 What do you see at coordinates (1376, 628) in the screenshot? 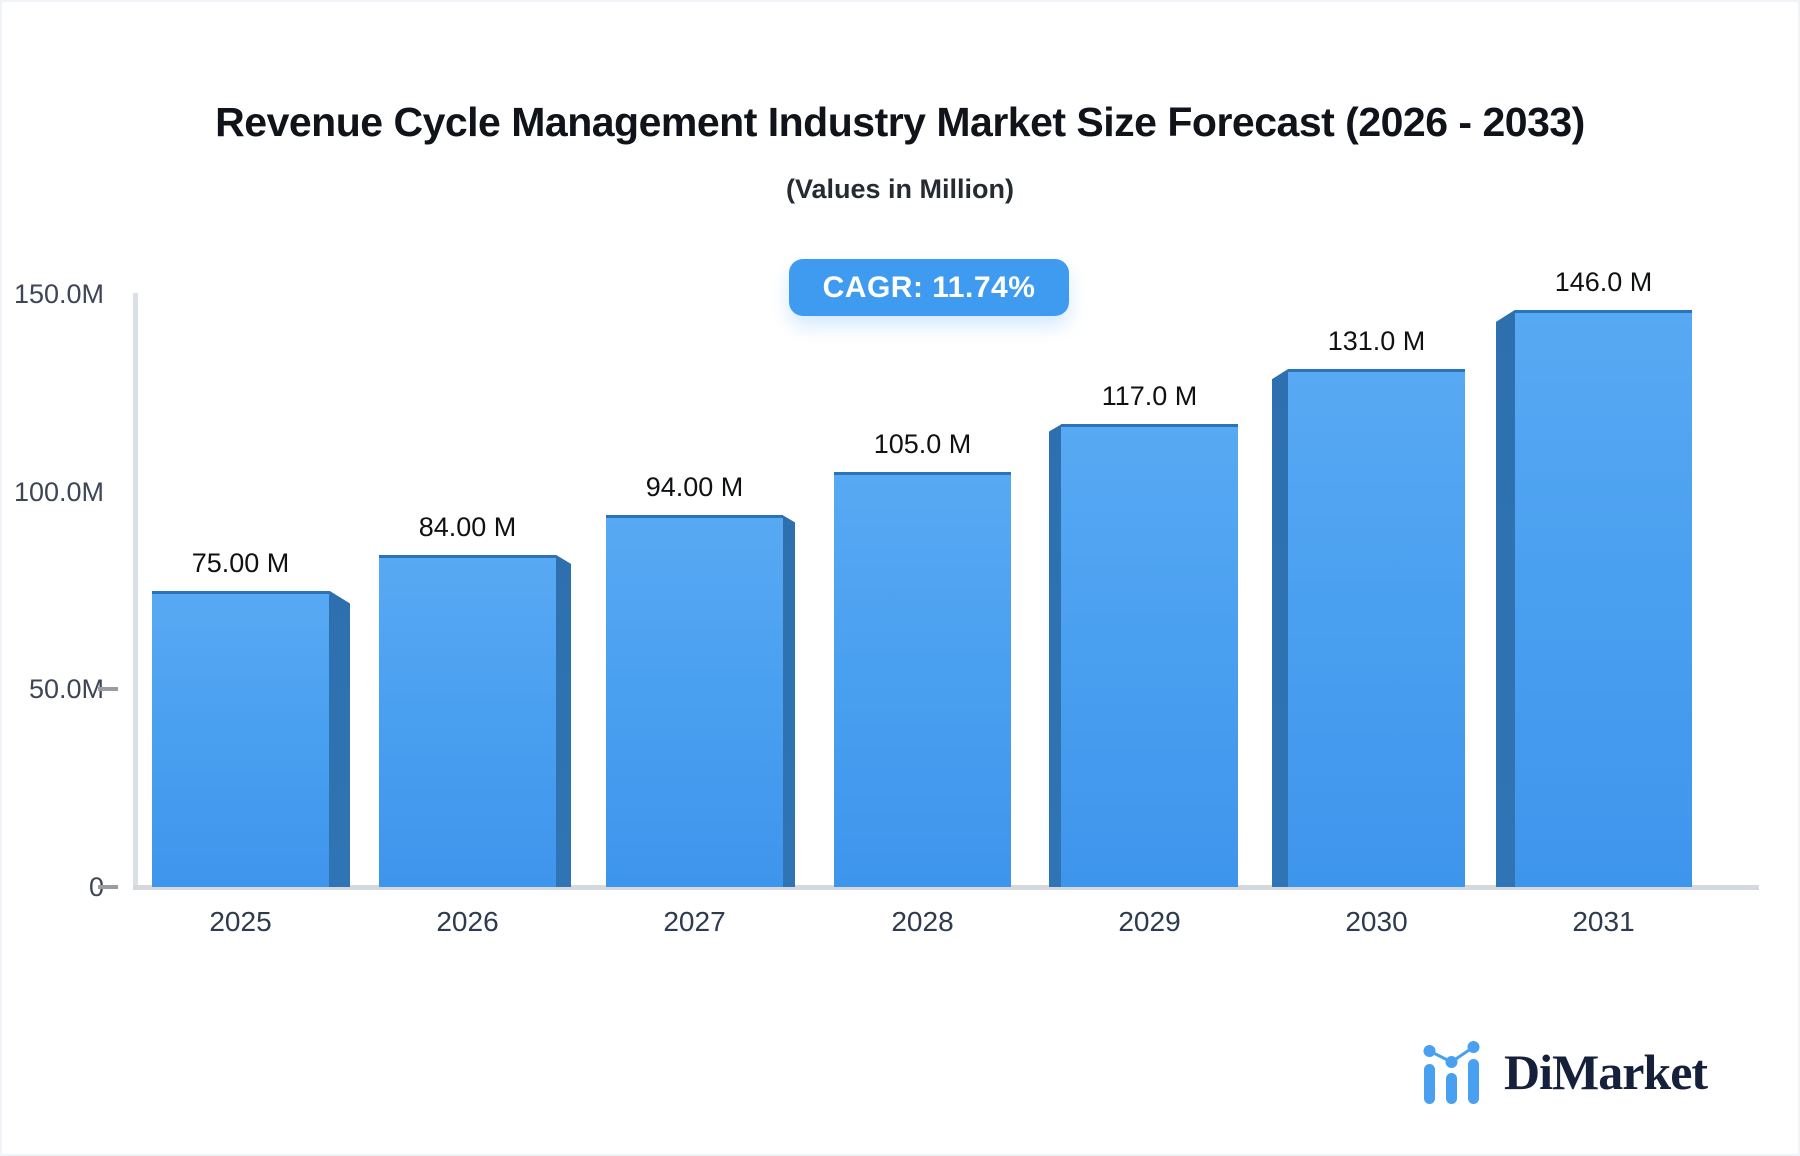
I see `bar-2030` at bounding box center [1376, 628].